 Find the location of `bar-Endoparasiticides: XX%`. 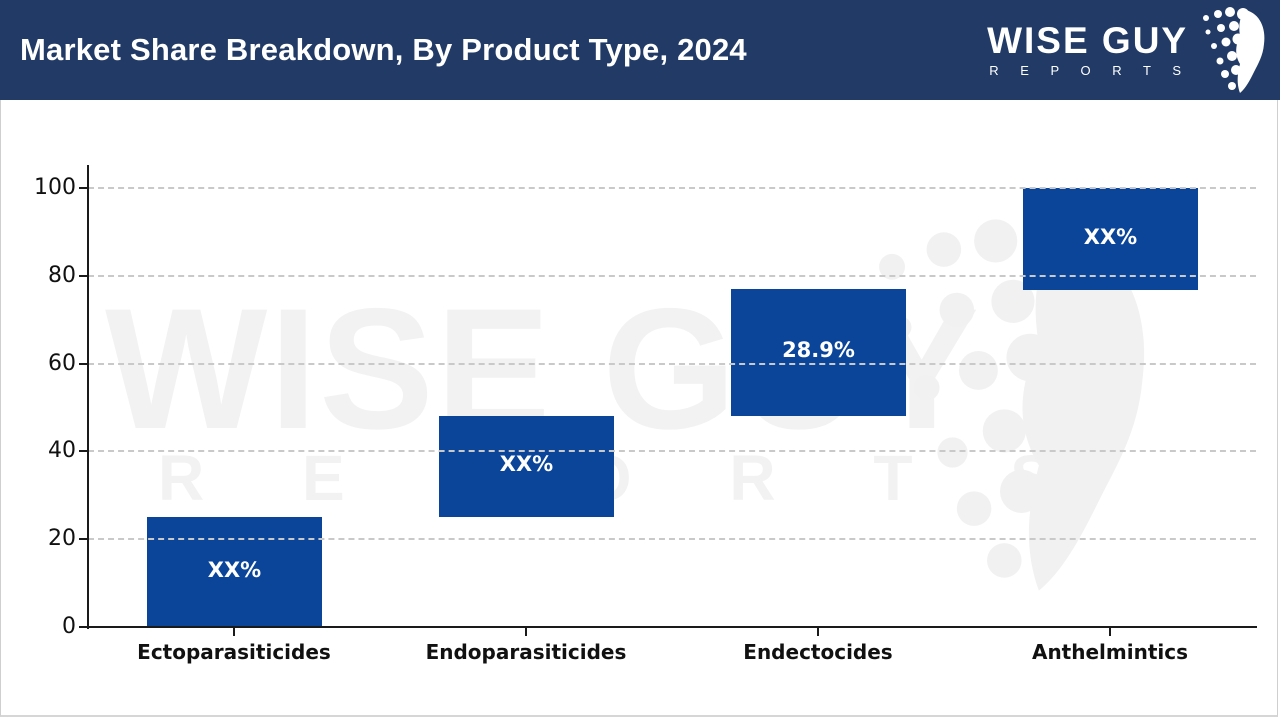

bar-Endoparasiticides: XX% is located at coordinates (526, 466).